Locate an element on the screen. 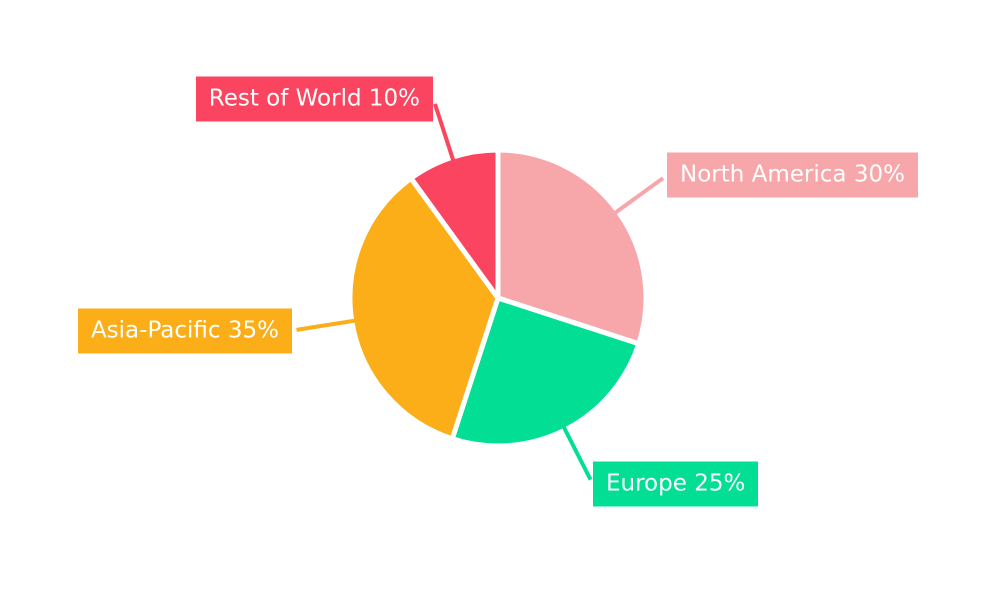 The width and height of the screenshot is (1000, 600). slice-label-north-america: North America 30% is located at coordinates (792, 175).